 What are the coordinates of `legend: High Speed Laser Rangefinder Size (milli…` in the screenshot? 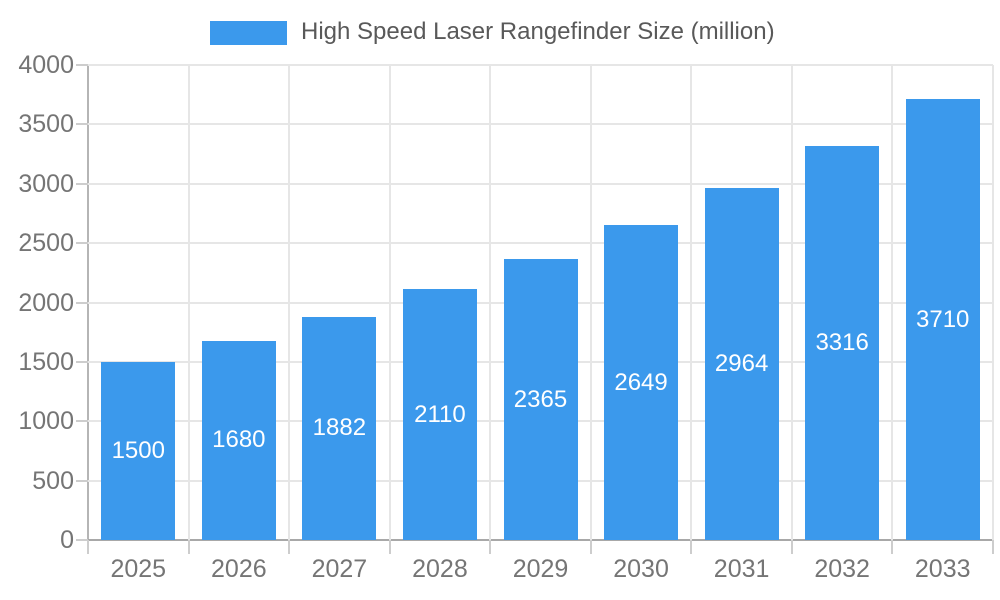 It's located at (492, 32).